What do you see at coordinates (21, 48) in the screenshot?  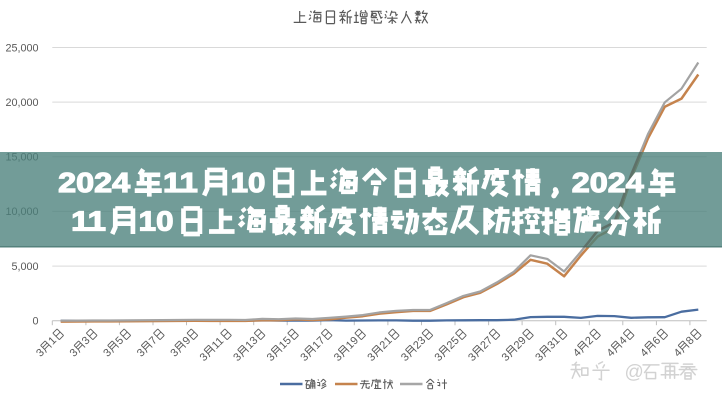 I see `svg-text: 25,000` at bounding box center [21, 48].